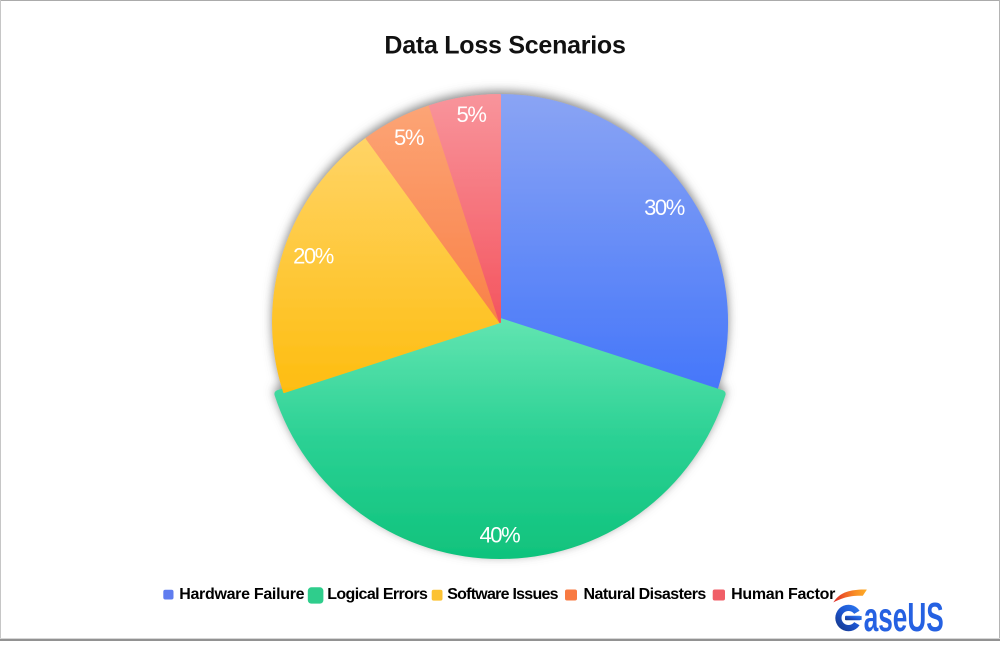 This screenshot has height=646, width=1000. I want to click on svg-text: Logical Errors, so click(377, 594).